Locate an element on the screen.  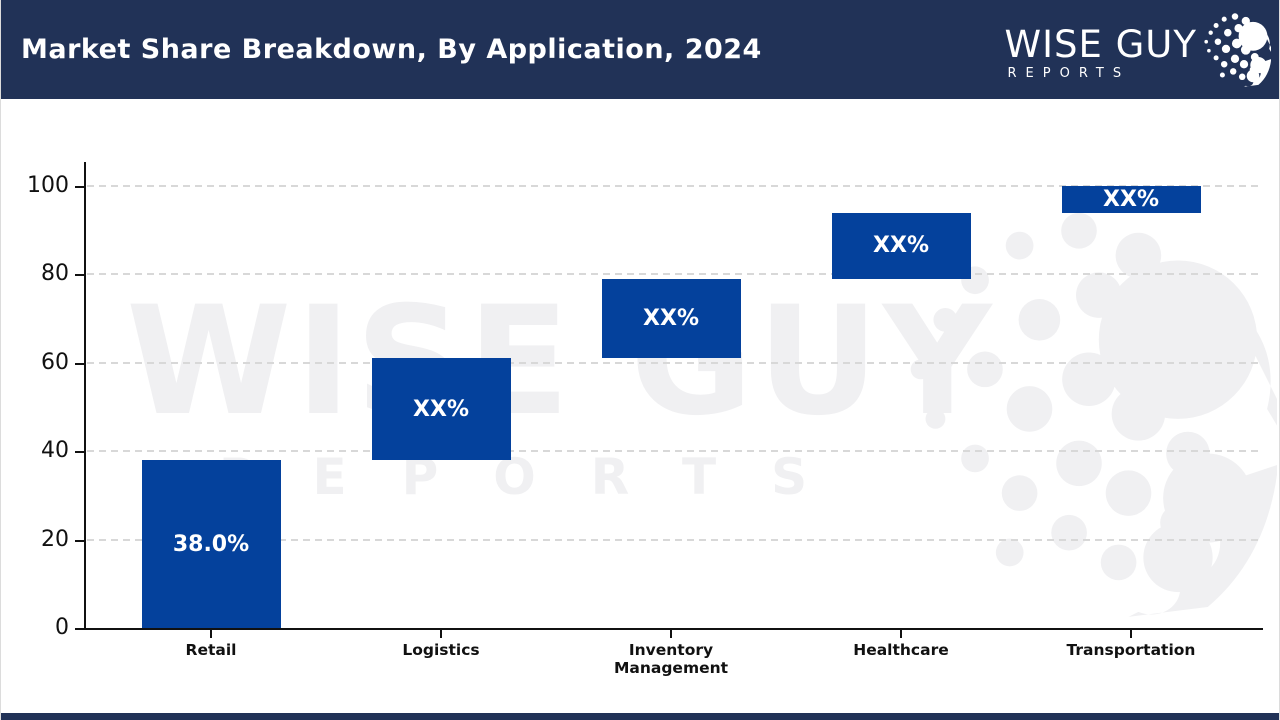
logo-brand-text: WISE GUY is located at coordinates (1100, 44).